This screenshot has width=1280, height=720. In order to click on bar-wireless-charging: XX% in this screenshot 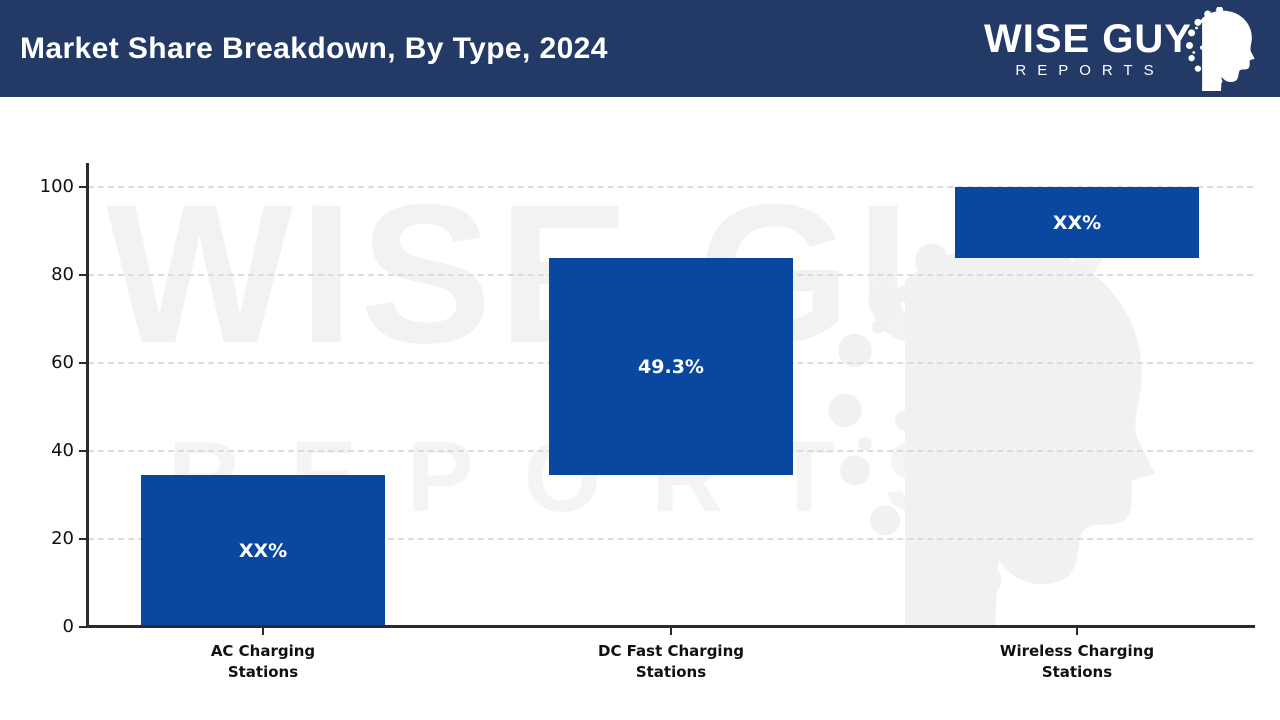, I will do `click(1077, 223)`.